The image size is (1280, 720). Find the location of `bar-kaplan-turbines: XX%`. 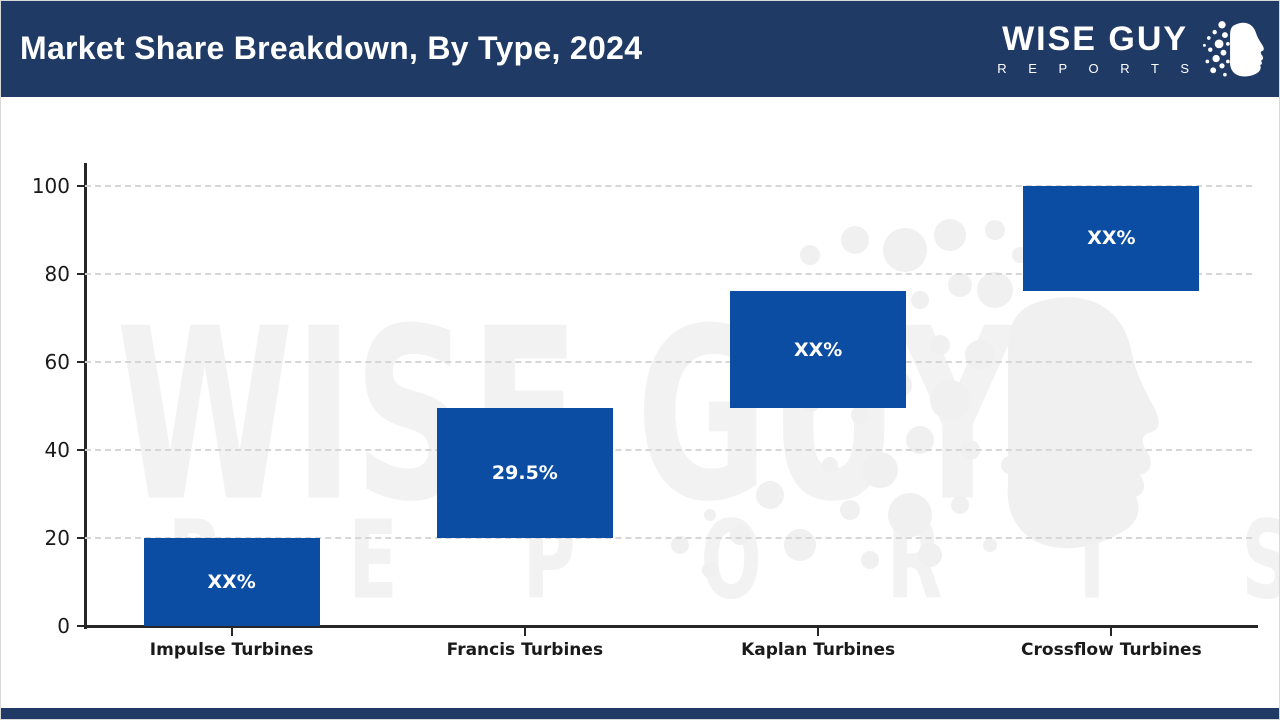

bar-kaplan-turbines: XX% is located at coordinates (818, 349).